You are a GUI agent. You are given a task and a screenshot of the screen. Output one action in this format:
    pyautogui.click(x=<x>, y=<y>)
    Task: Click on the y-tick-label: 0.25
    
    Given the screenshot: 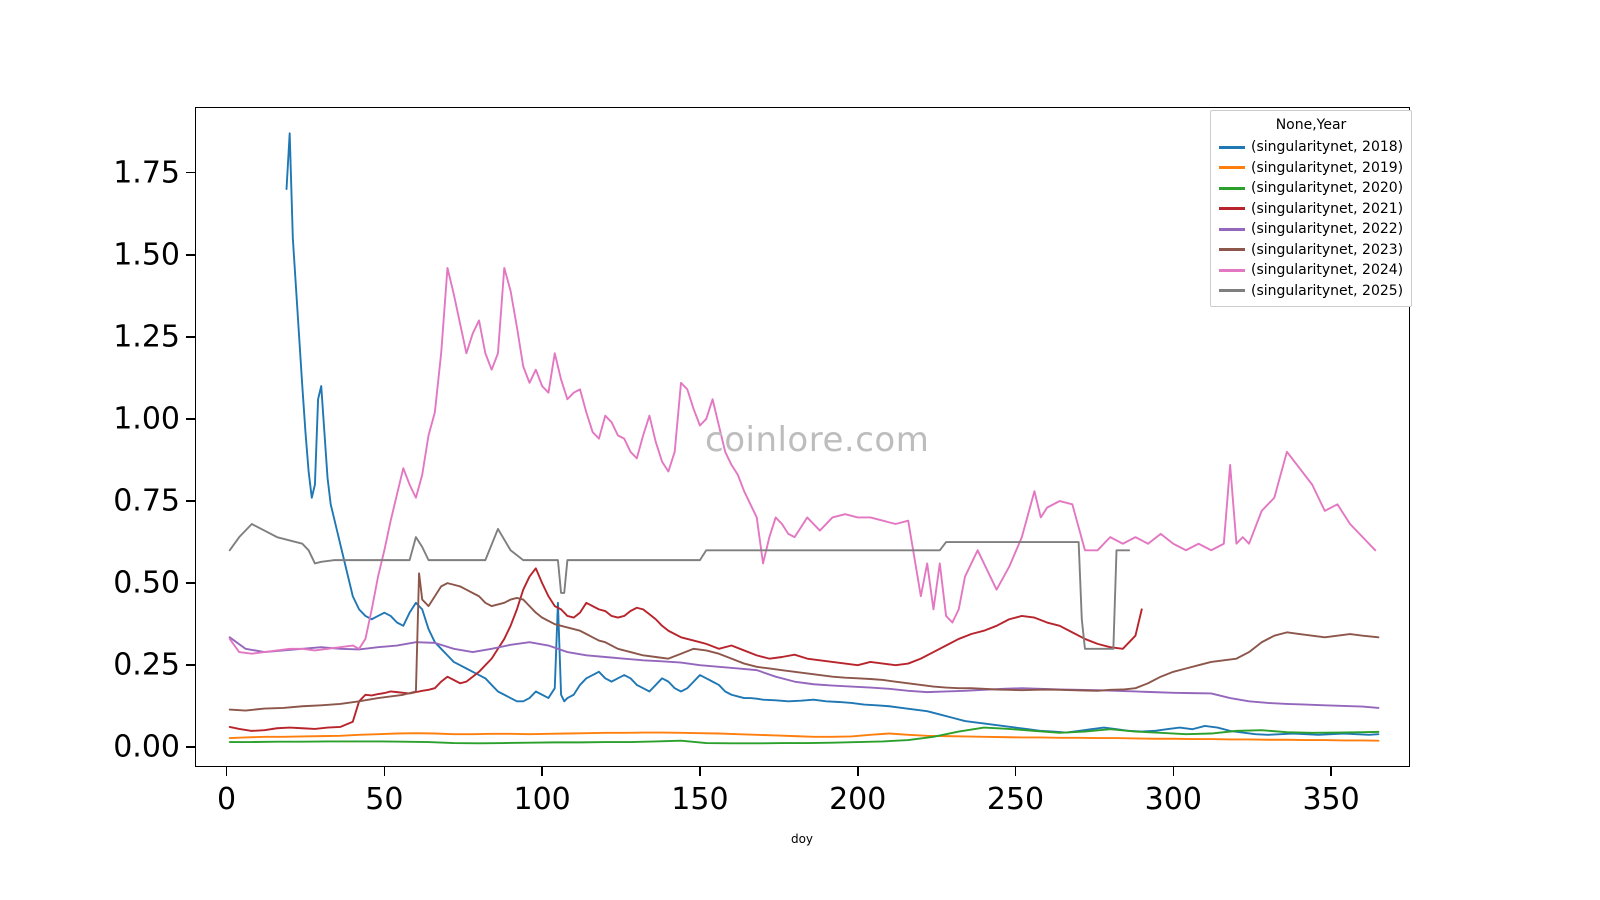 What is the action you would take?
    pyautogui.click(x=146, y=665)
    